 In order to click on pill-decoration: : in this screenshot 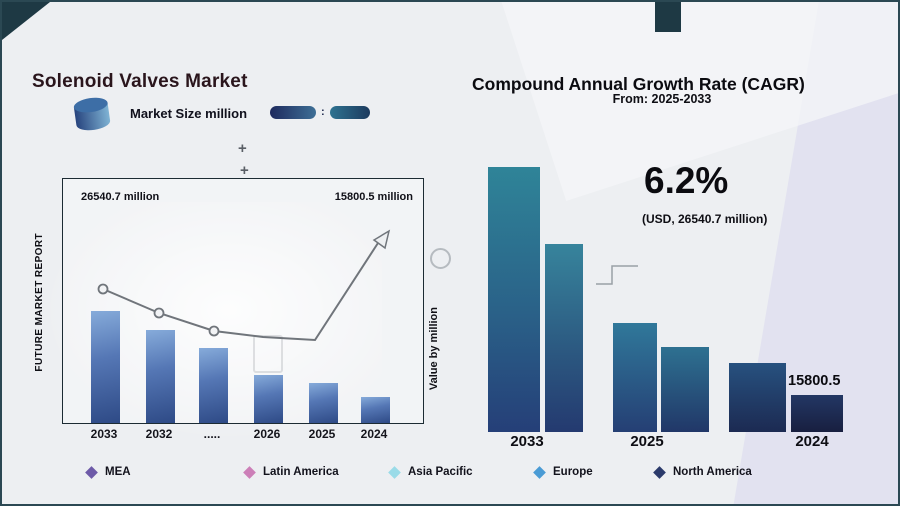, I will do `click(320, 112)`.